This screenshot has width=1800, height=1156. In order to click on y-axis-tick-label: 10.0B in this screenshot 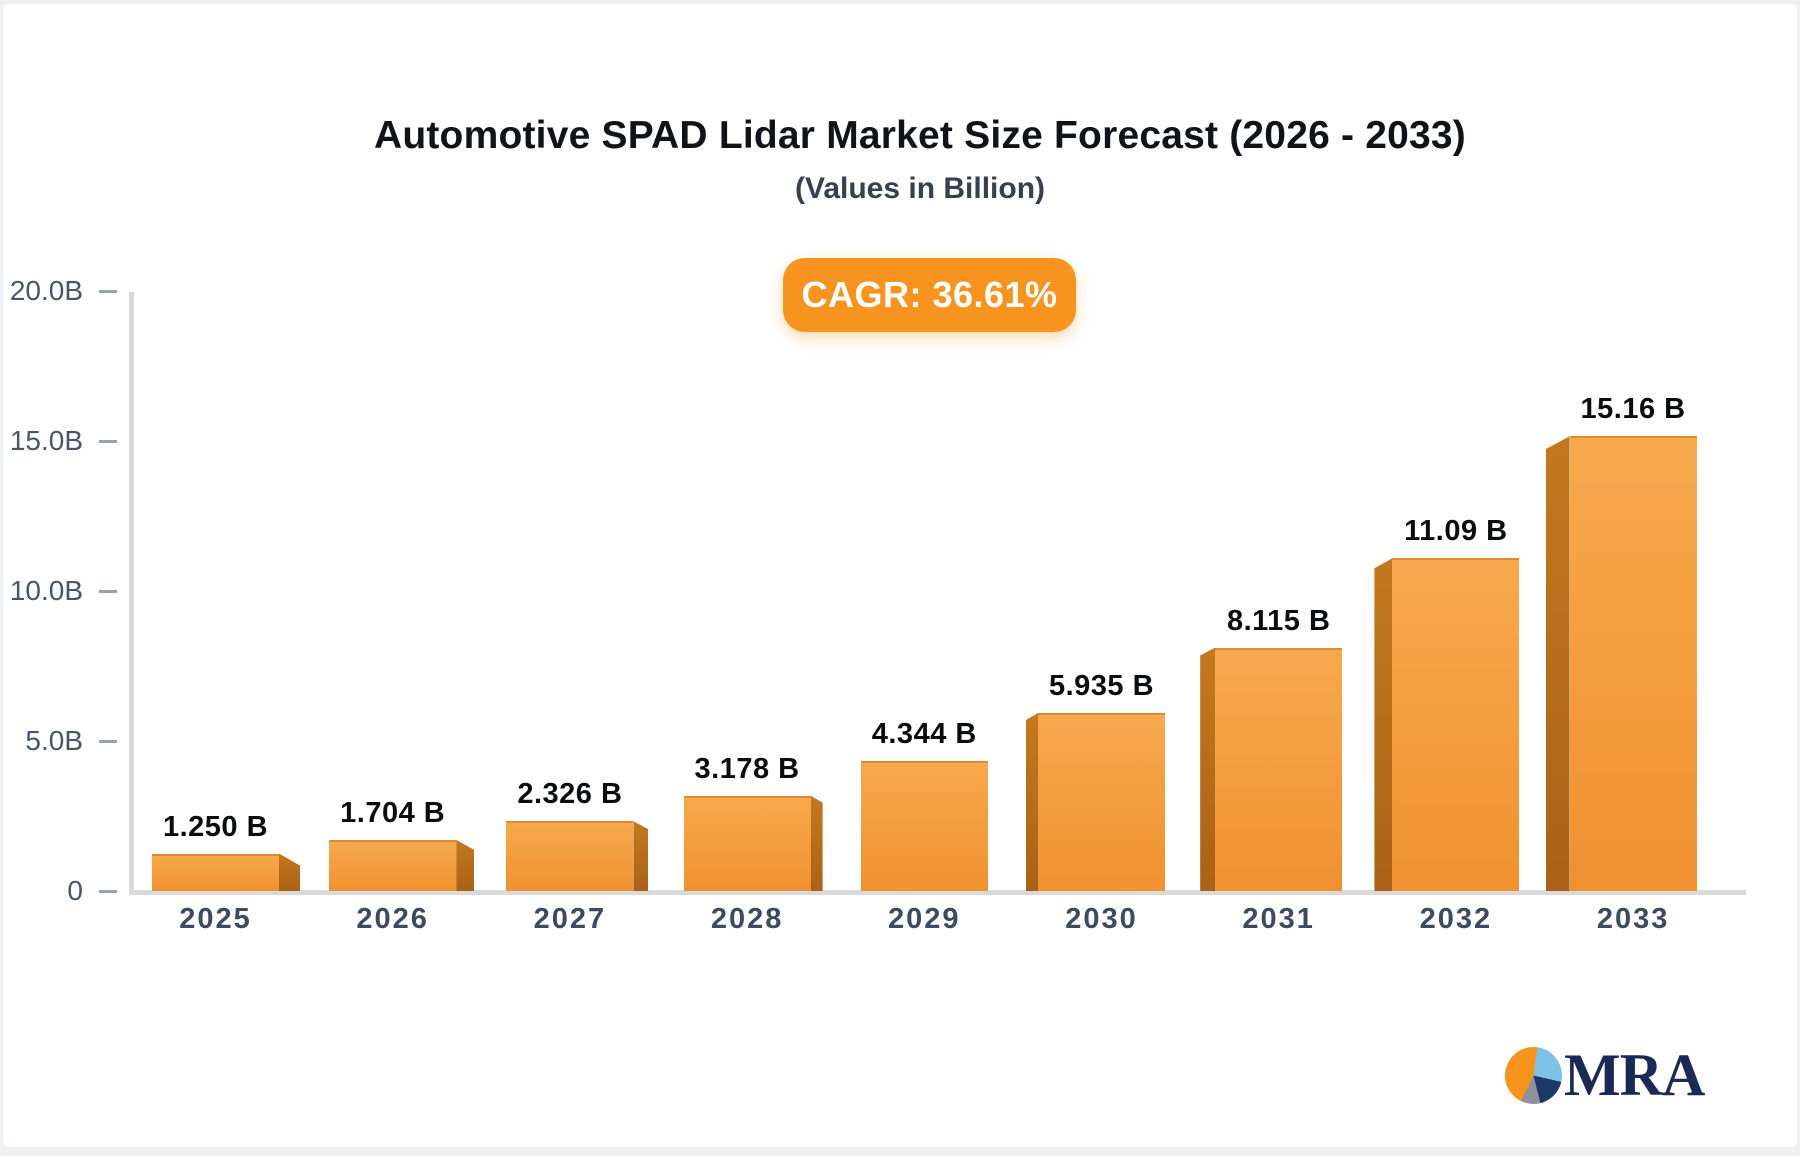, I will do `click(46, 590)`.